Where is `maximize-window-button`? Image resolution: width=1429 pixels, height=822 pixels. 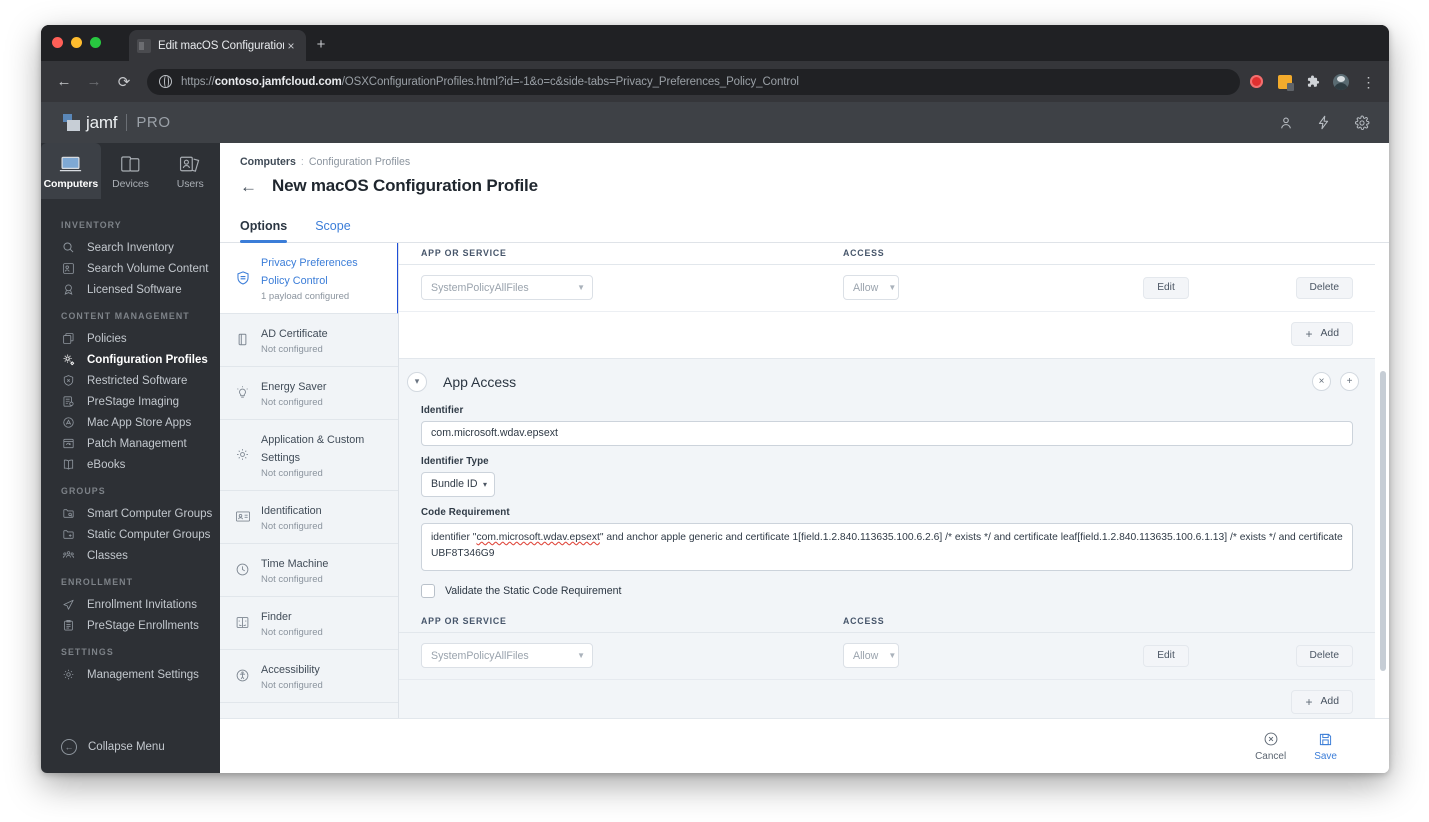
maximize-window-button is located at coordinates (95, 42).